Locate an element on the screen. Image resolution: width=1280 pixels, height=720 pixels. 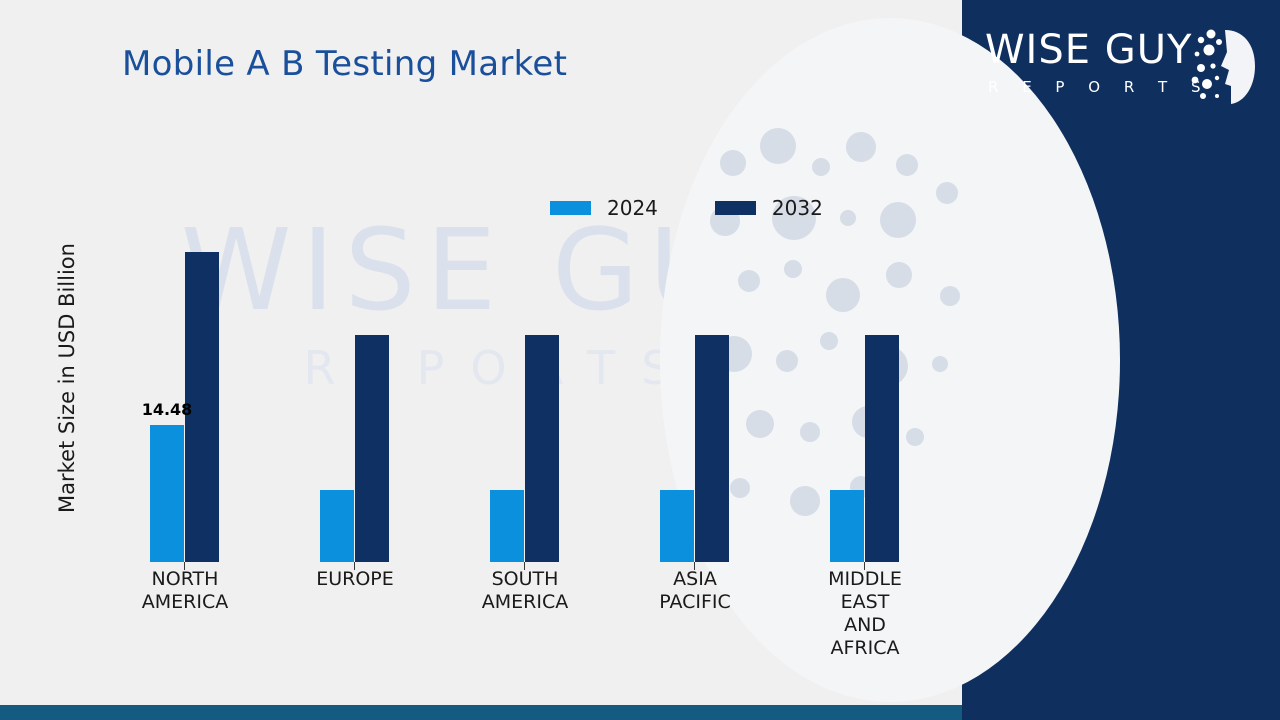
head-profile-icon is located at coordinates (1223, 66).